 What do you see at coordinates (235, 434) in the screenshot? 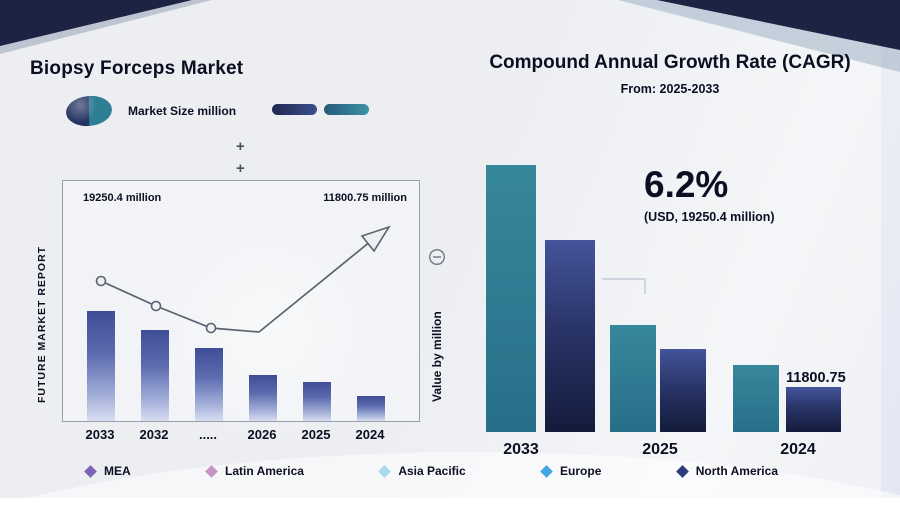
I see `left-chart-x-axis: 2033 2032..... 2026 2025 2024` at bounding box center [235, 434].